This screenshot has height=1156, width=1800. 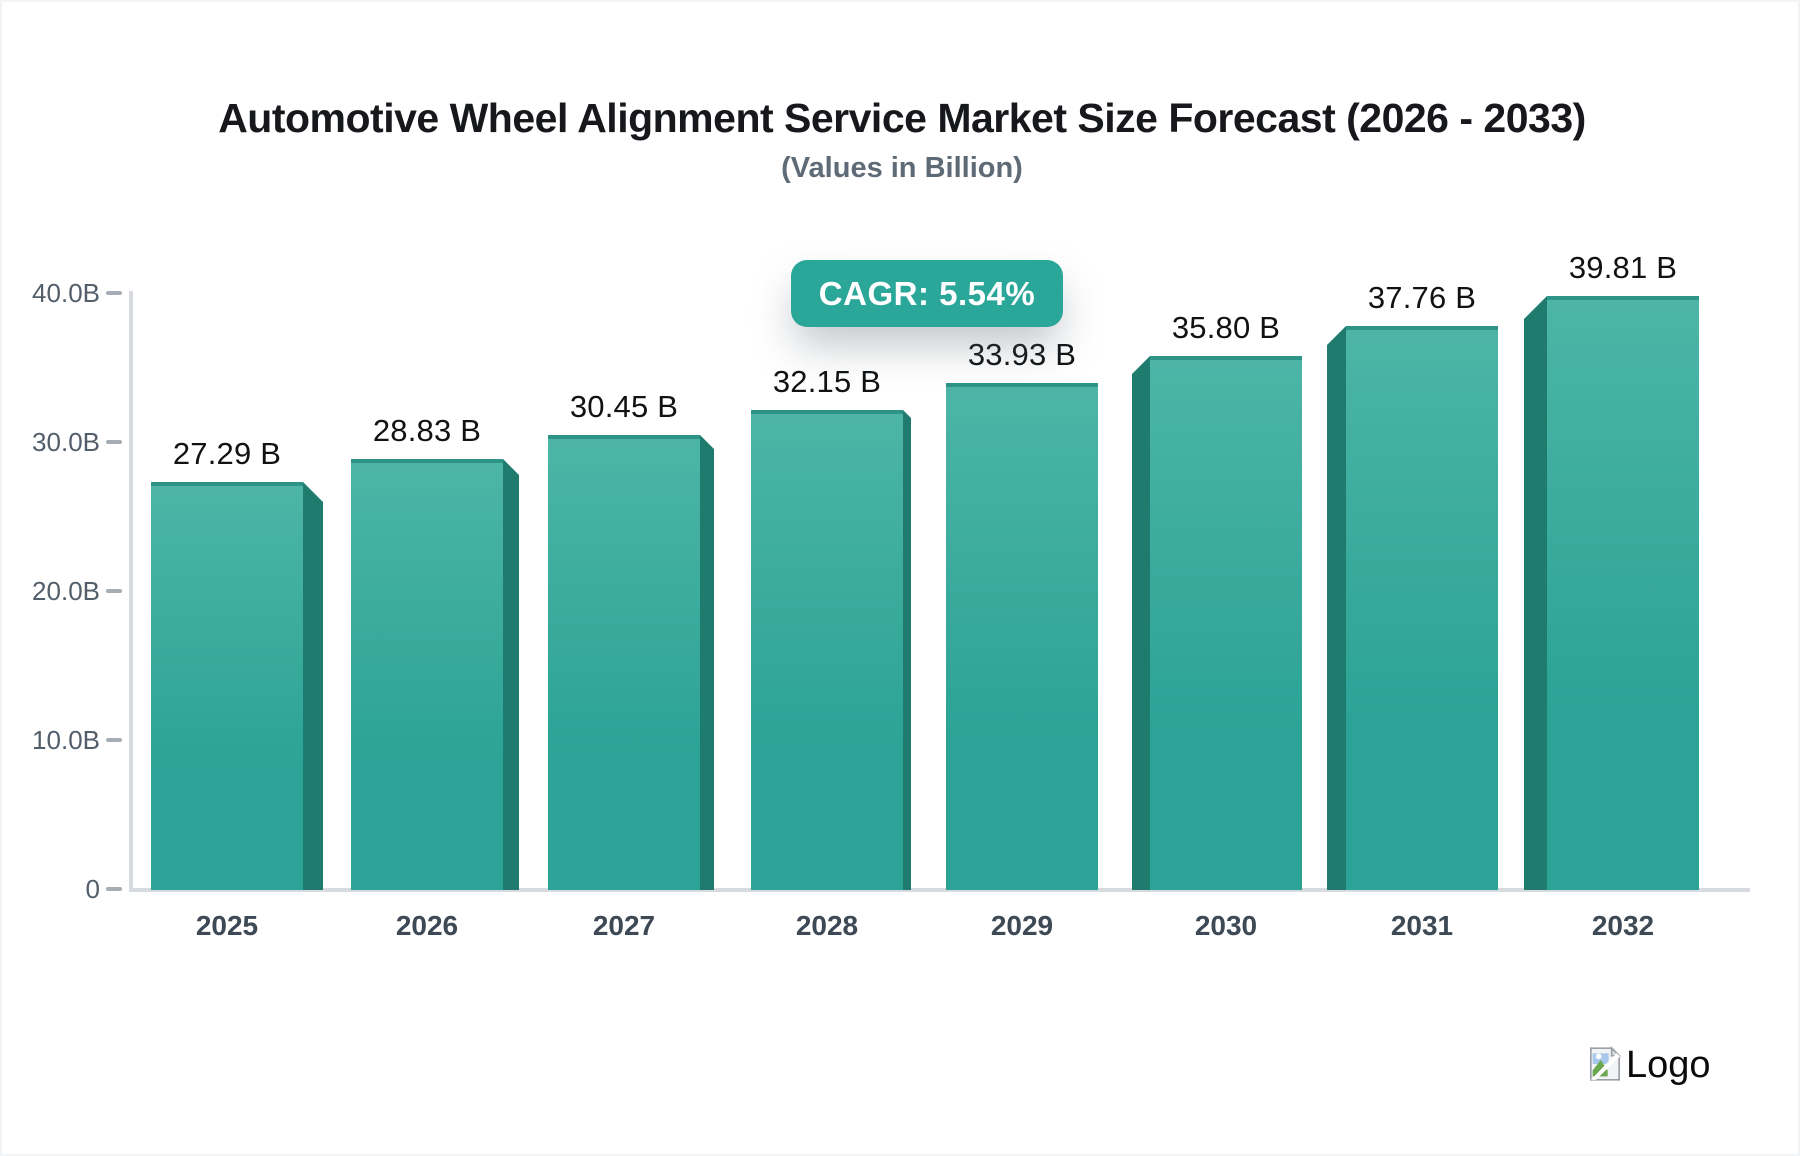 What do you see at coordinates (1226, 623) in the screenshot?
I see `bar-2030` at bounding box center [1226, 623].